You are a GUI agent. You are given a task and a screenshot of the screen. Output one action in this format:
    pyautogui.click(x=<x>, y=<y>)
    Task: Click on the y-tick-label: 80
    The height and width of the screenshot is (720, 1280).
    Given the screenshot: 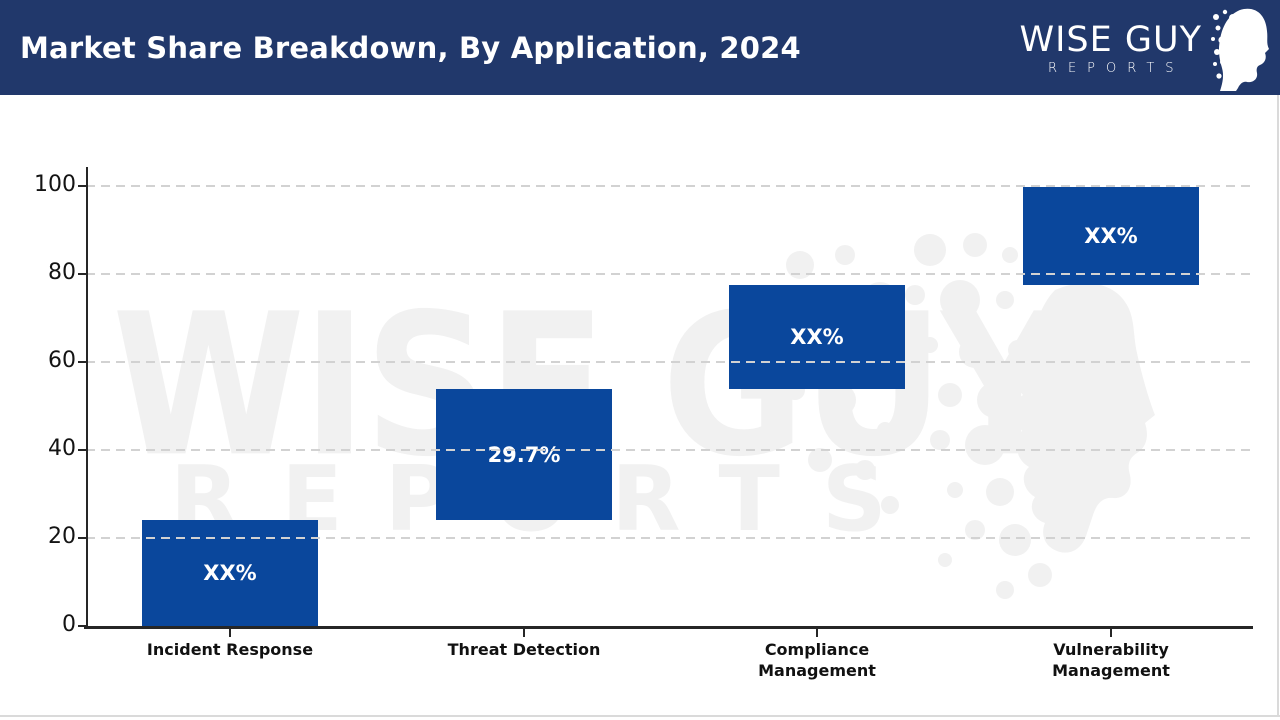 What is the action you would take?
    pyautogui.click(x=62, y=272)
    